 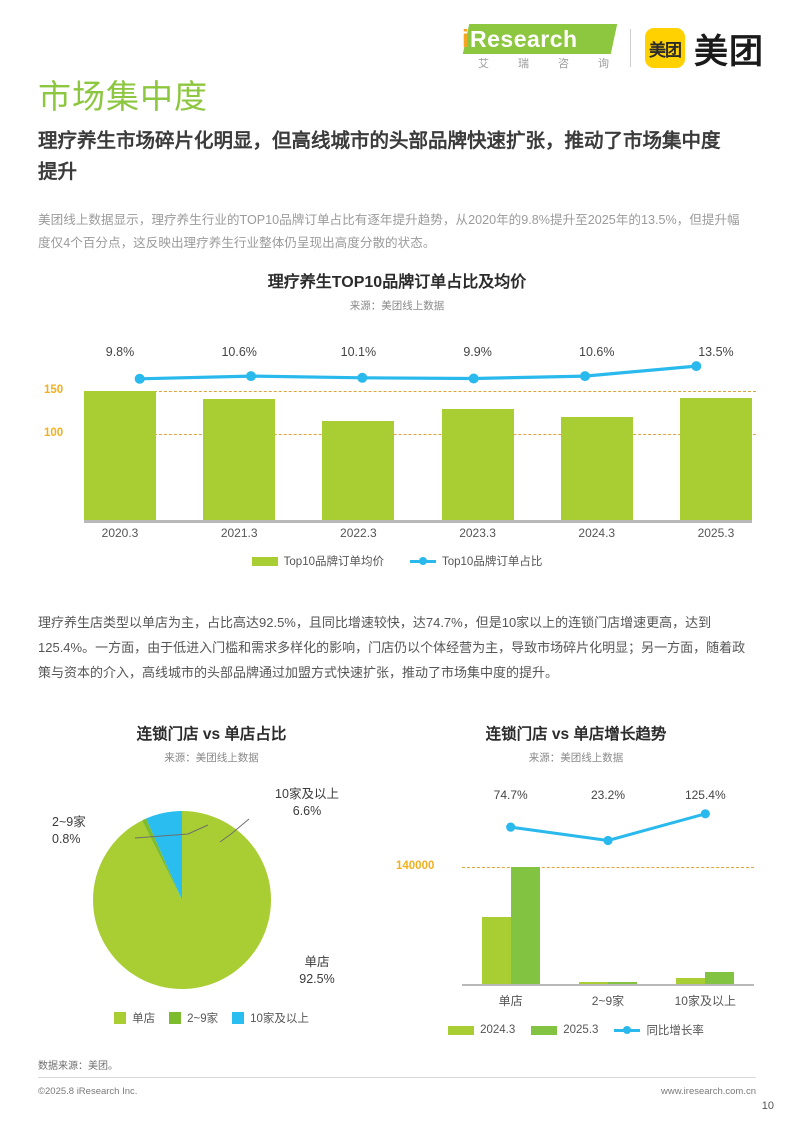 What do you see at coordinates (144, 1019) in the screenshot?
I see `chart2-legend-label-single: 单店` at bounding box center [144, 1019].